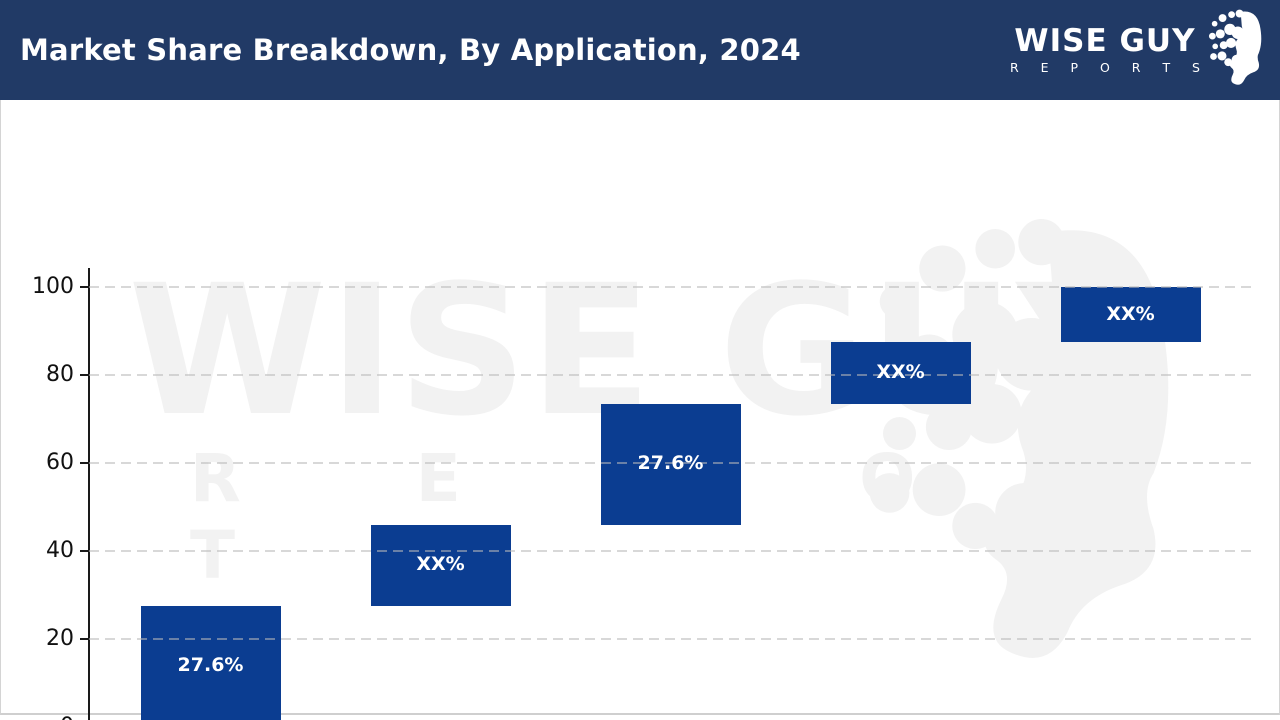 The height and width of the screenshot is (720, 1280). I want to click on bar-energy-and-power, so click(670, 464).